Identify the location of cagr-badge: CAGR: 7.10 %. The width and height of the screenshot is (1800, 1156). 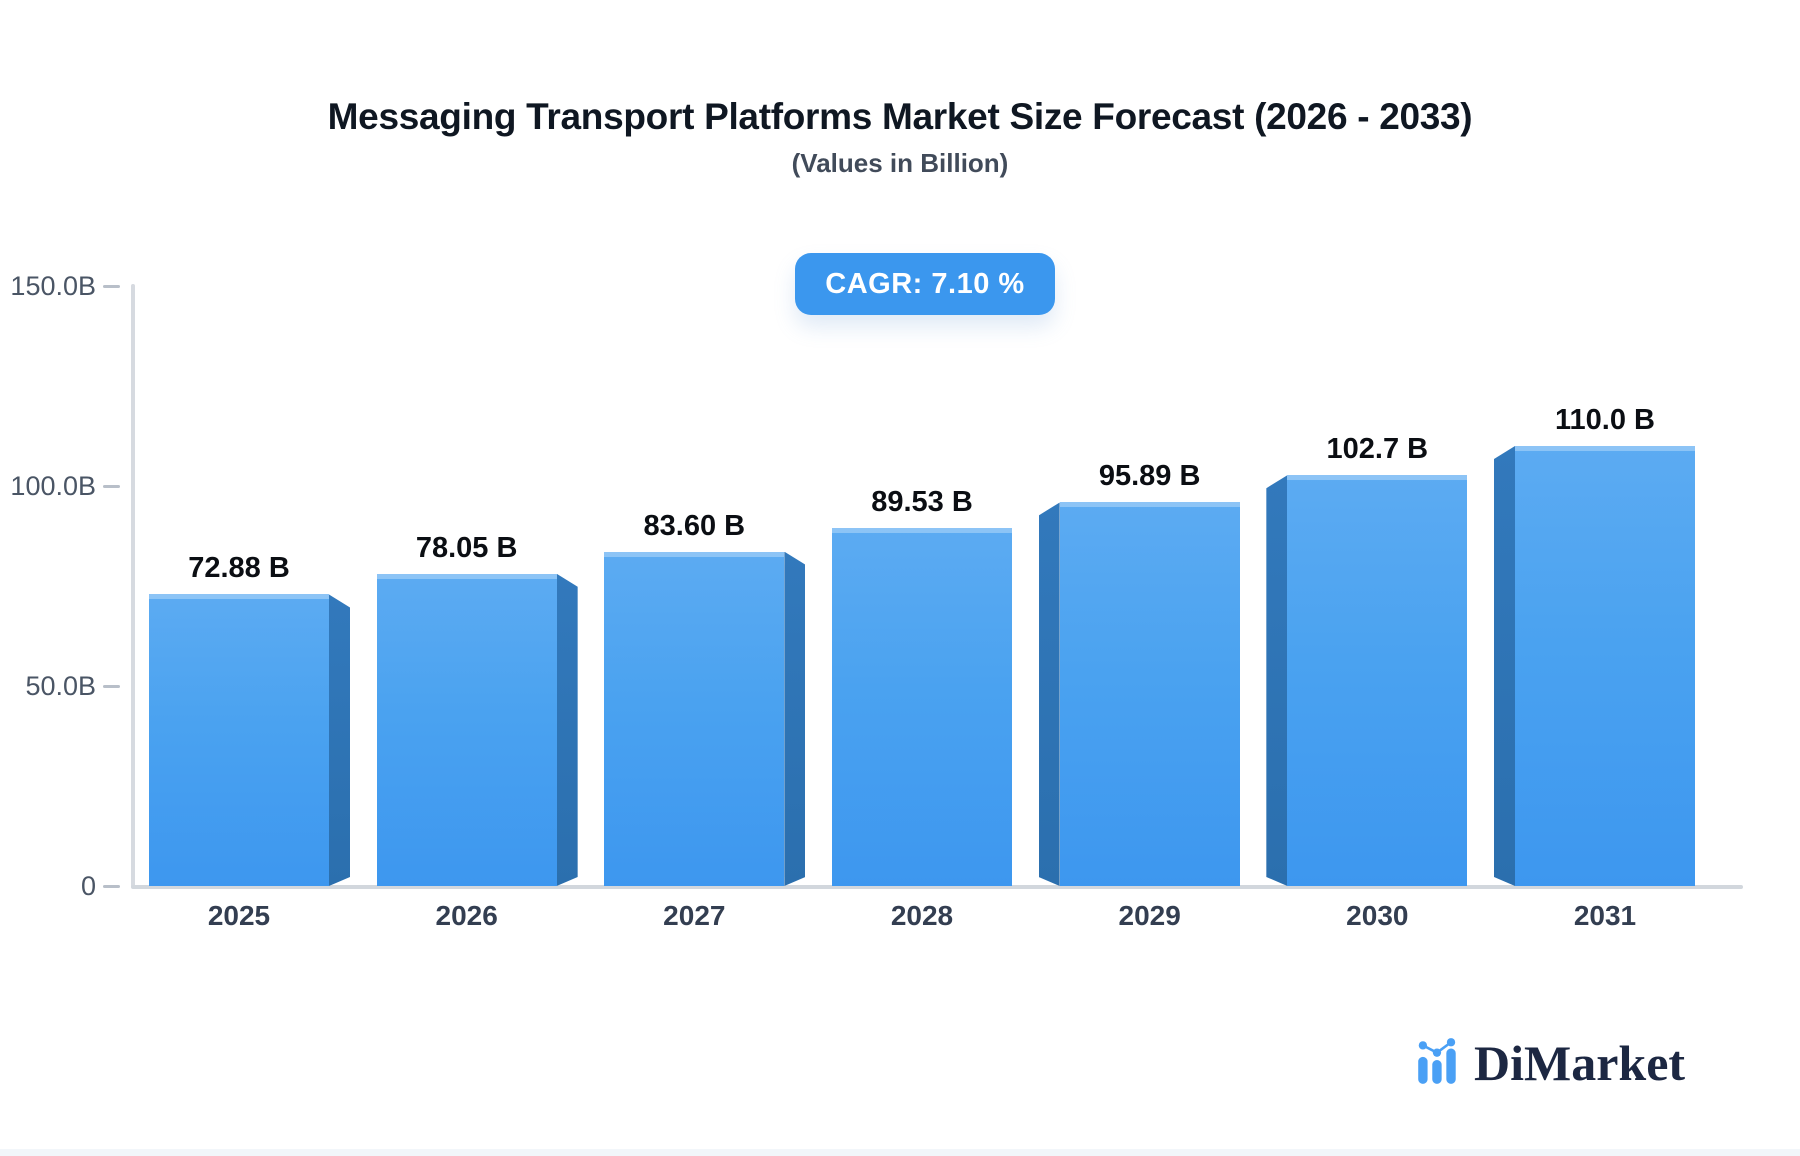
(925, 284).